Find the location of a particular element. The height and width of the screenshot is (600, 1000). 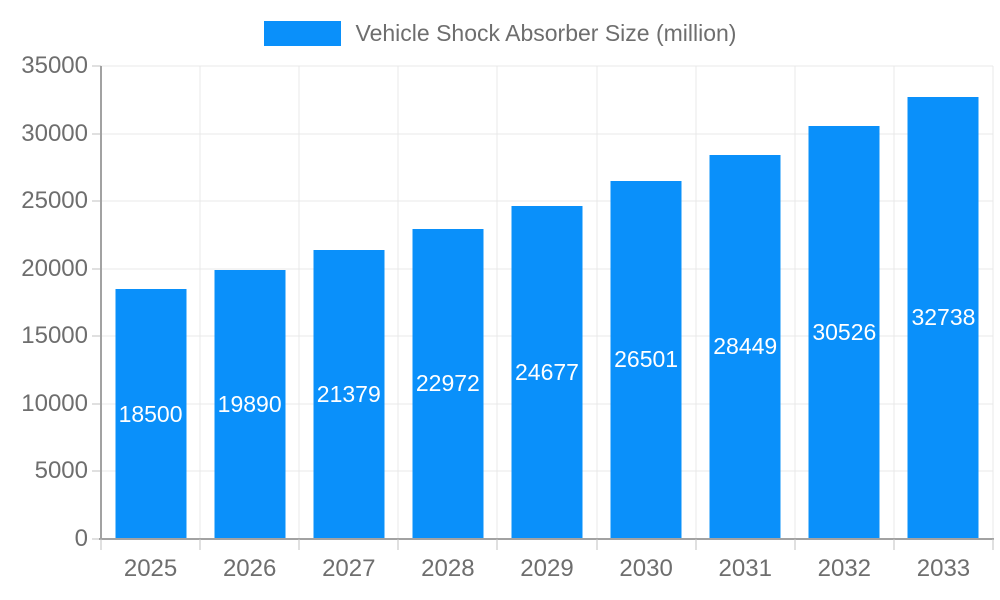

bar-value-label: 18500 is located at coordinates (150, 413).